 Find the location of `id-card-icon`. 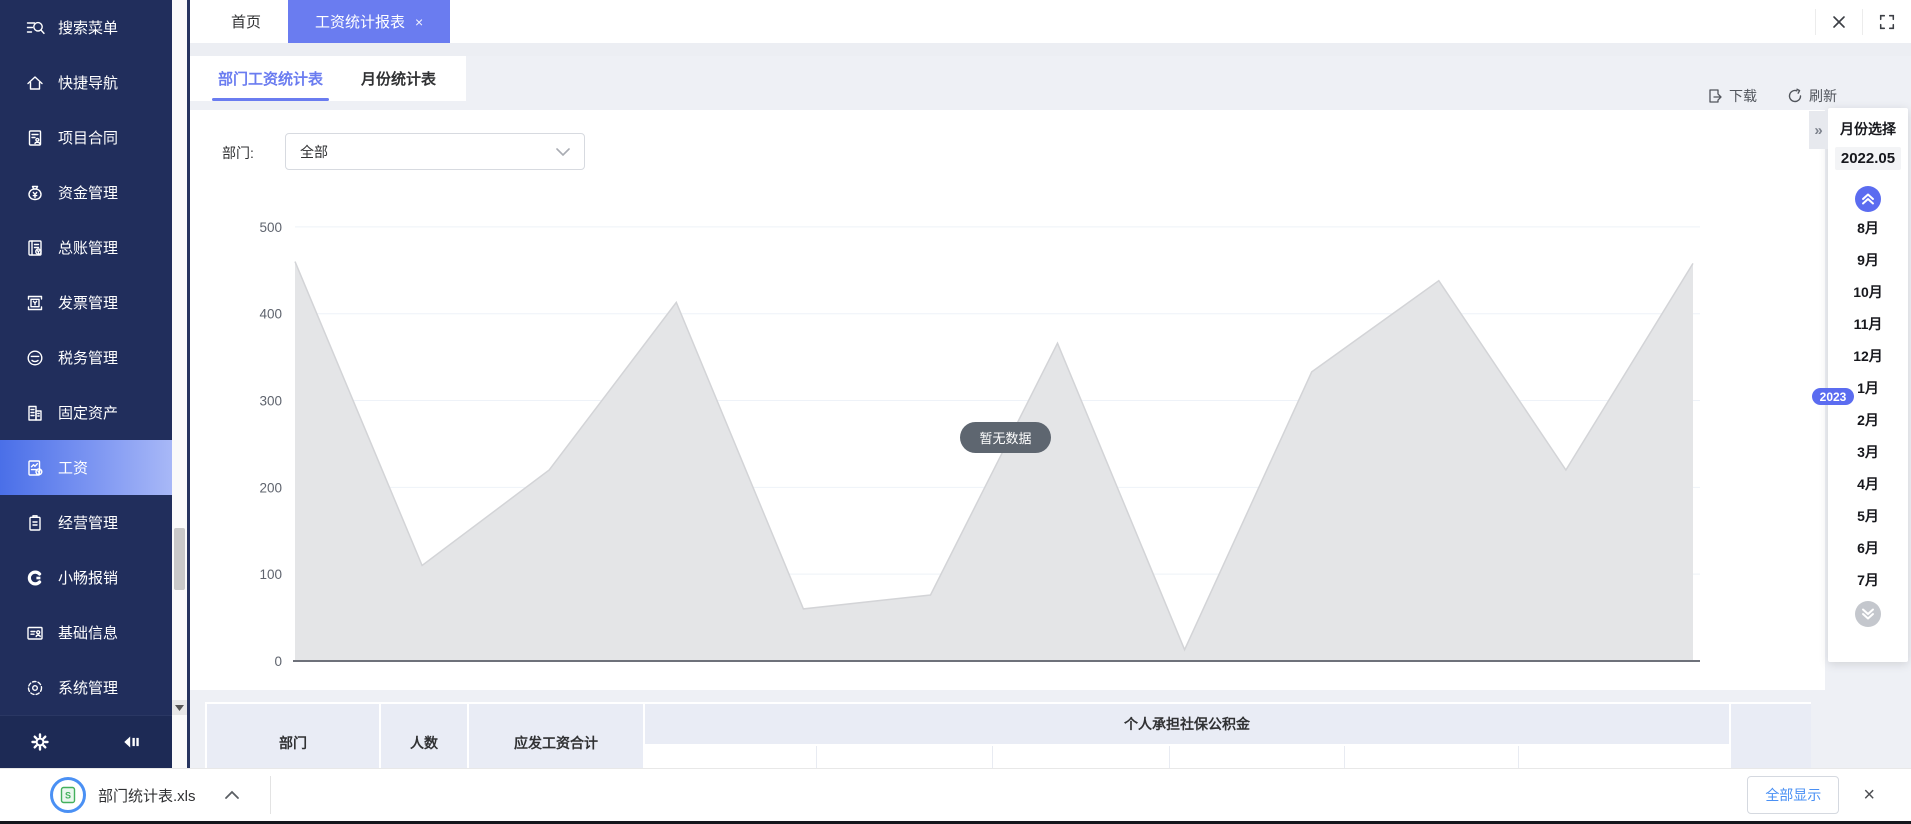

id-card-icon is located at coordinates (35, 633).